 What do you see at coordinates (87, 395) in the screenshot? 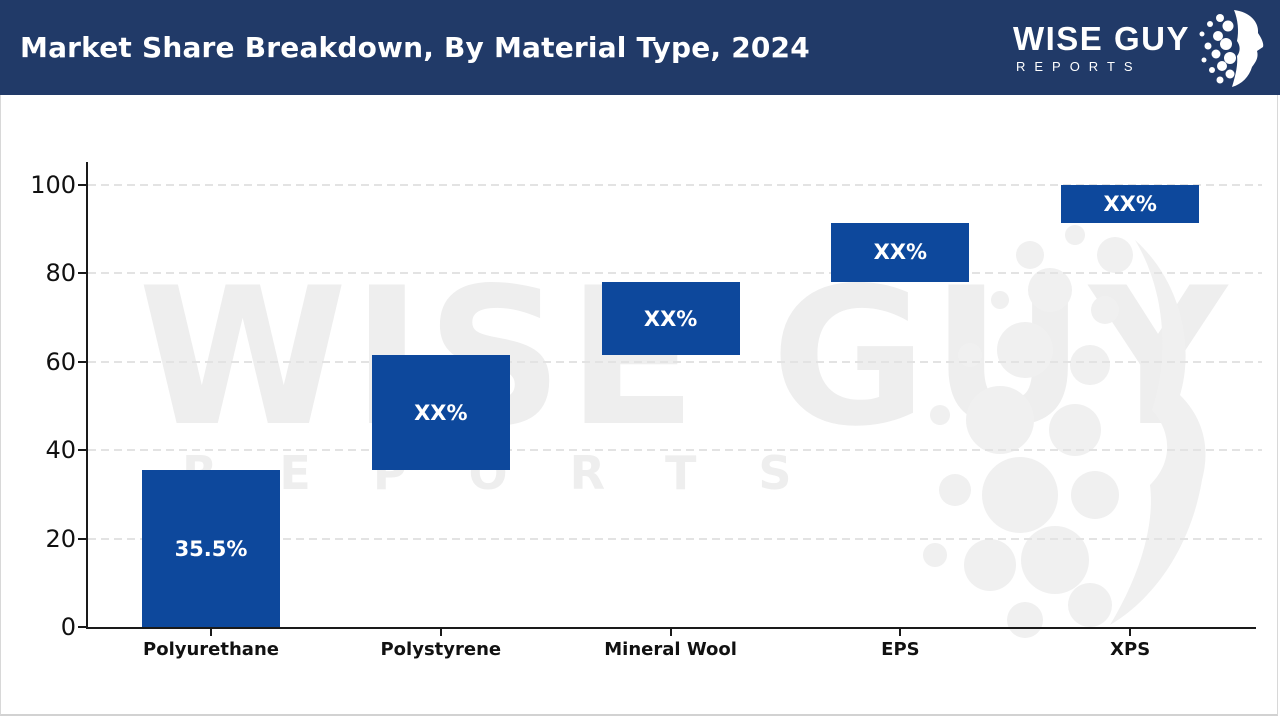
I see `y-axis-line` at bounding box center [87, 395].